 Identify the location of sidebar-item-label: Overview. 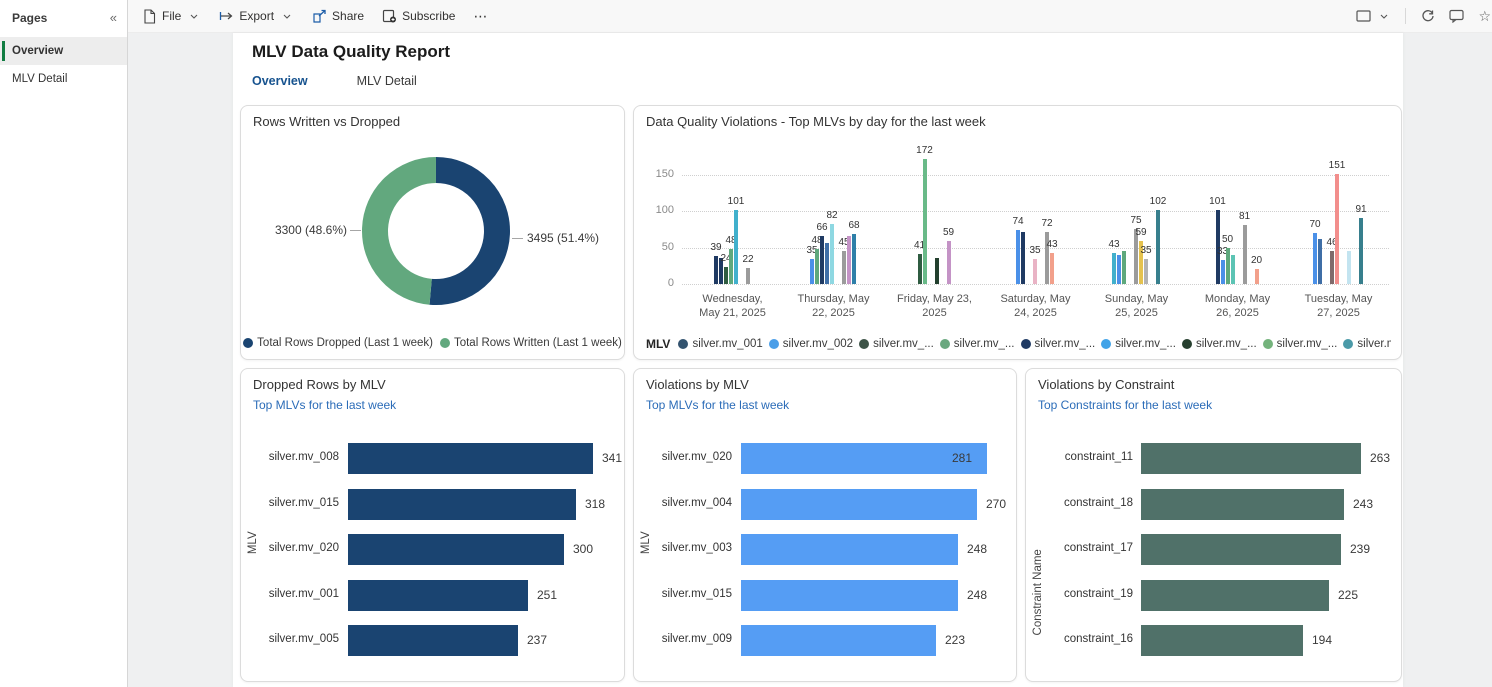
(38, 51).